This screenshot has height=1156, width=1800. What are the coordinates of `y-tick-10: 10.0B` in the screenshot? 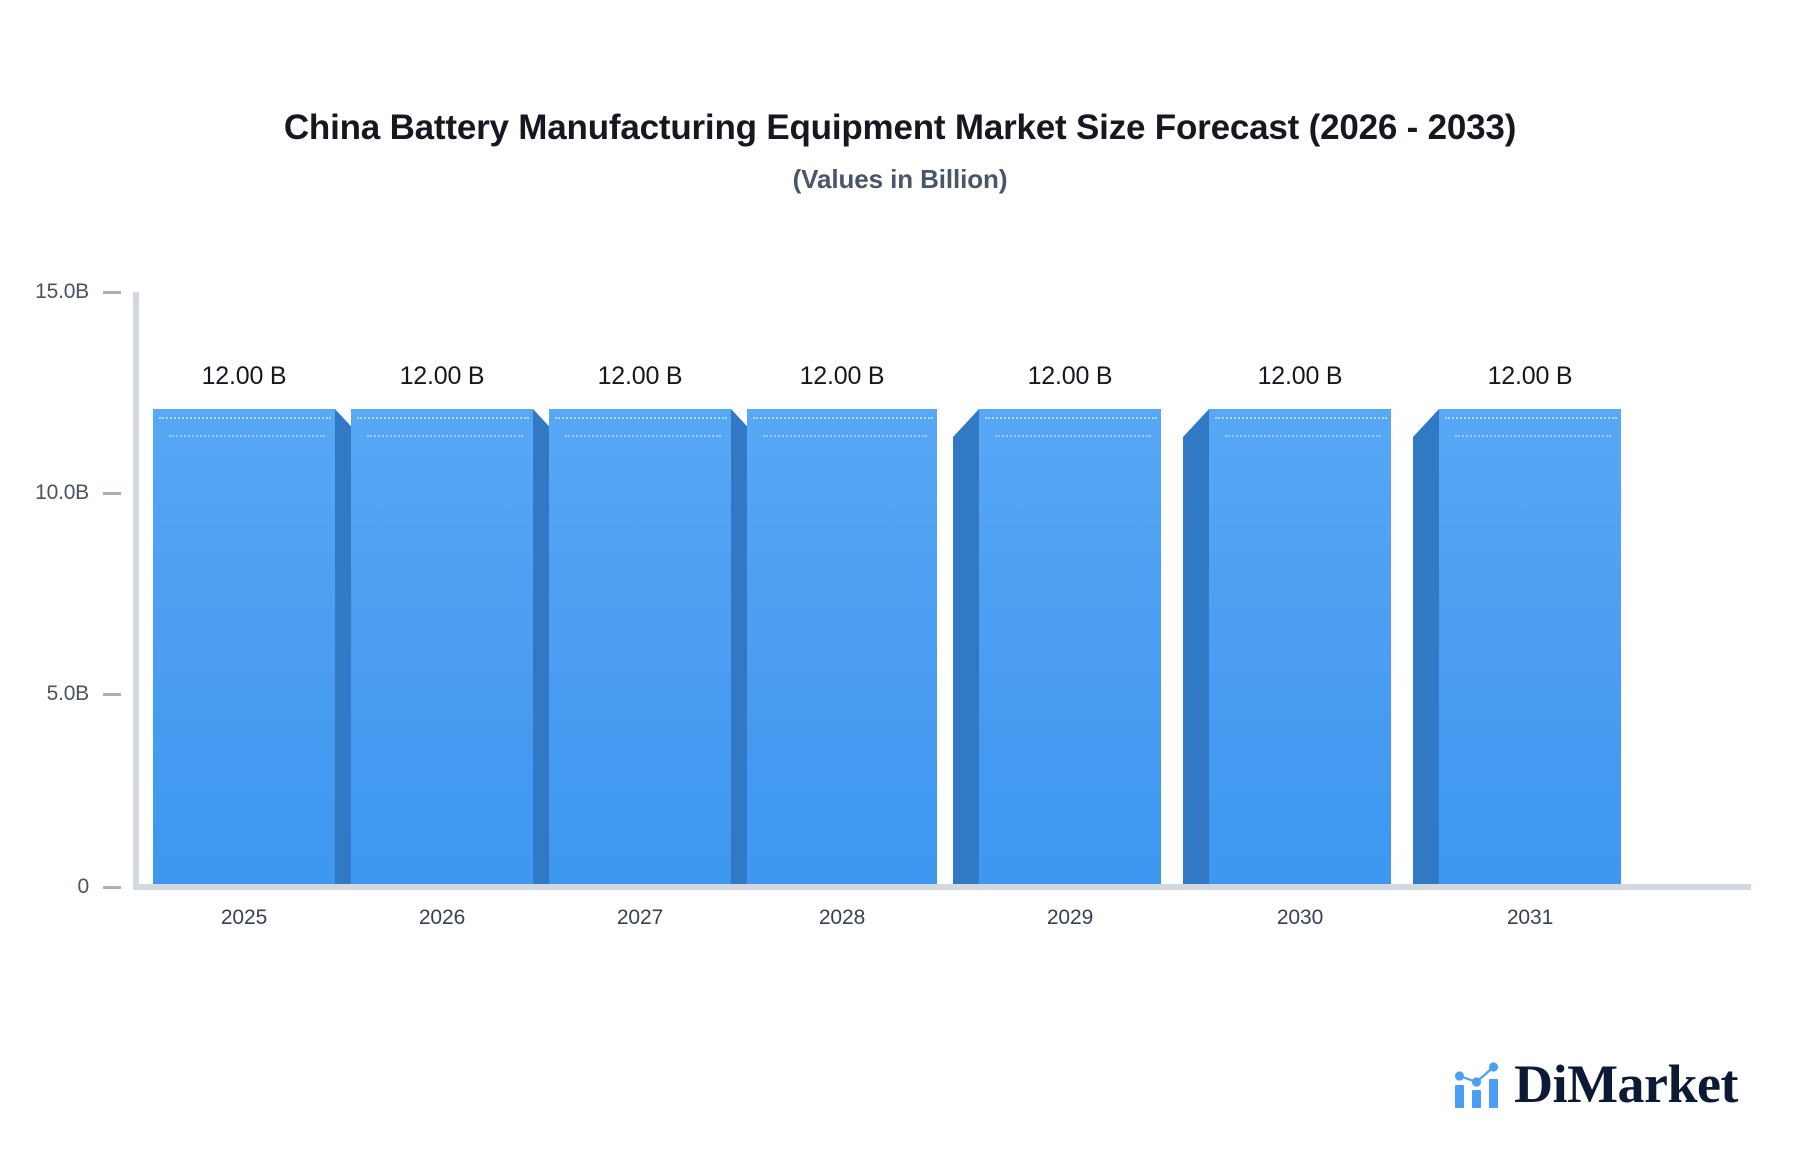 It's located at (66, 492).